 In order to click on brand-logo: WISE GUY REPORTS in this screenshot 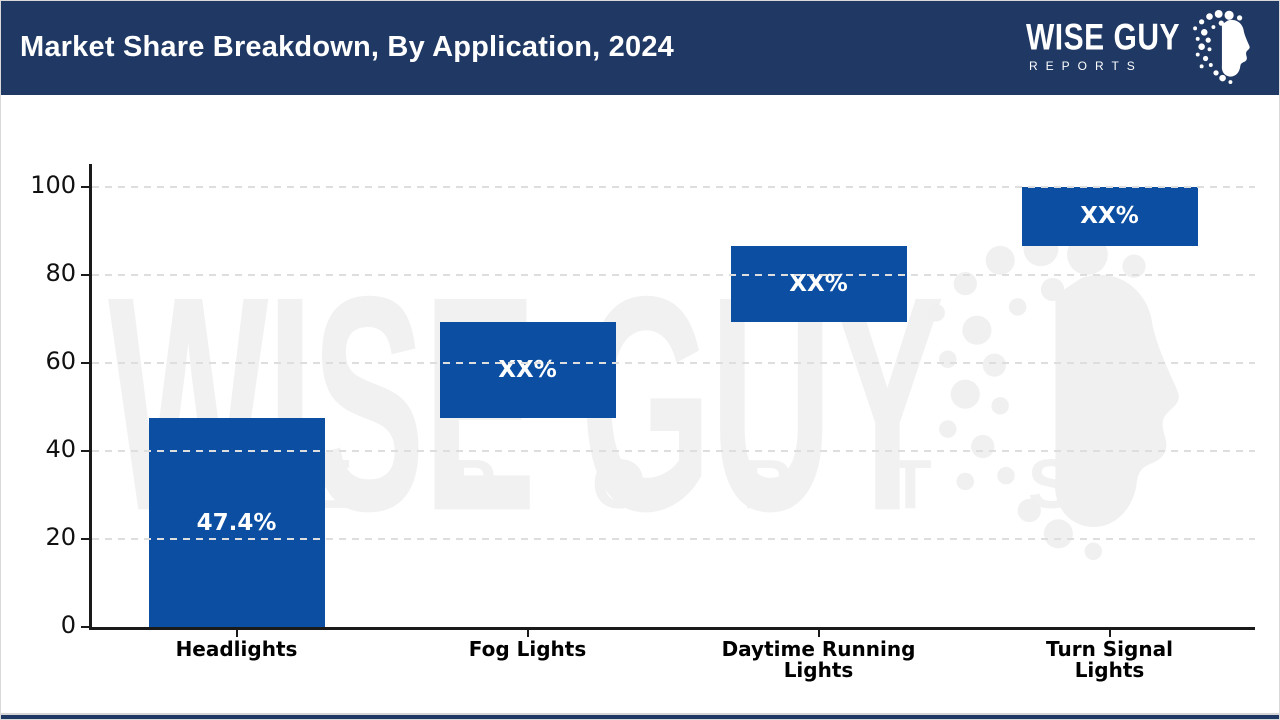, I will do `click(1140, 48)`.